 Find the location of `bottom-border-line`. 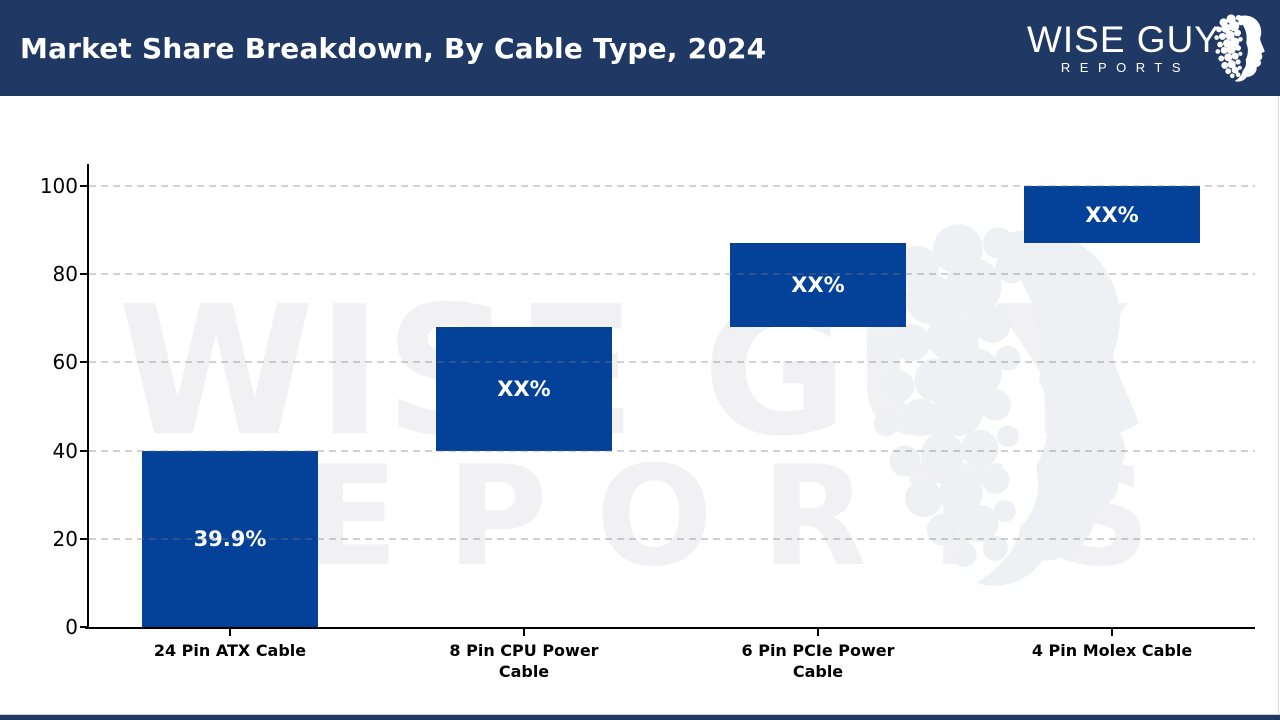

bottom-border-line is located at coordinates (640, 714).